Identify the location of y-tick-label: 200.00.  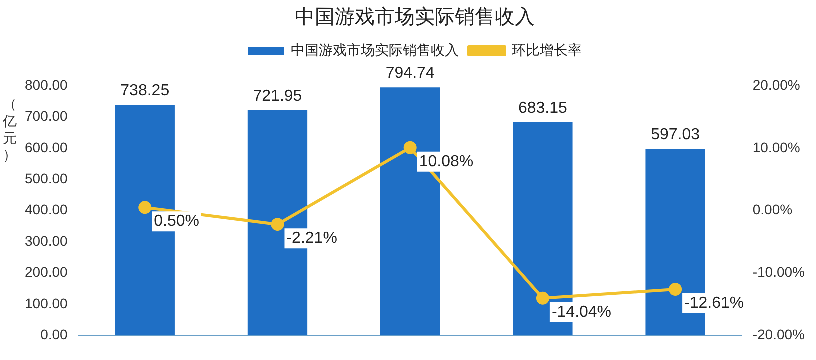
(46, 272).